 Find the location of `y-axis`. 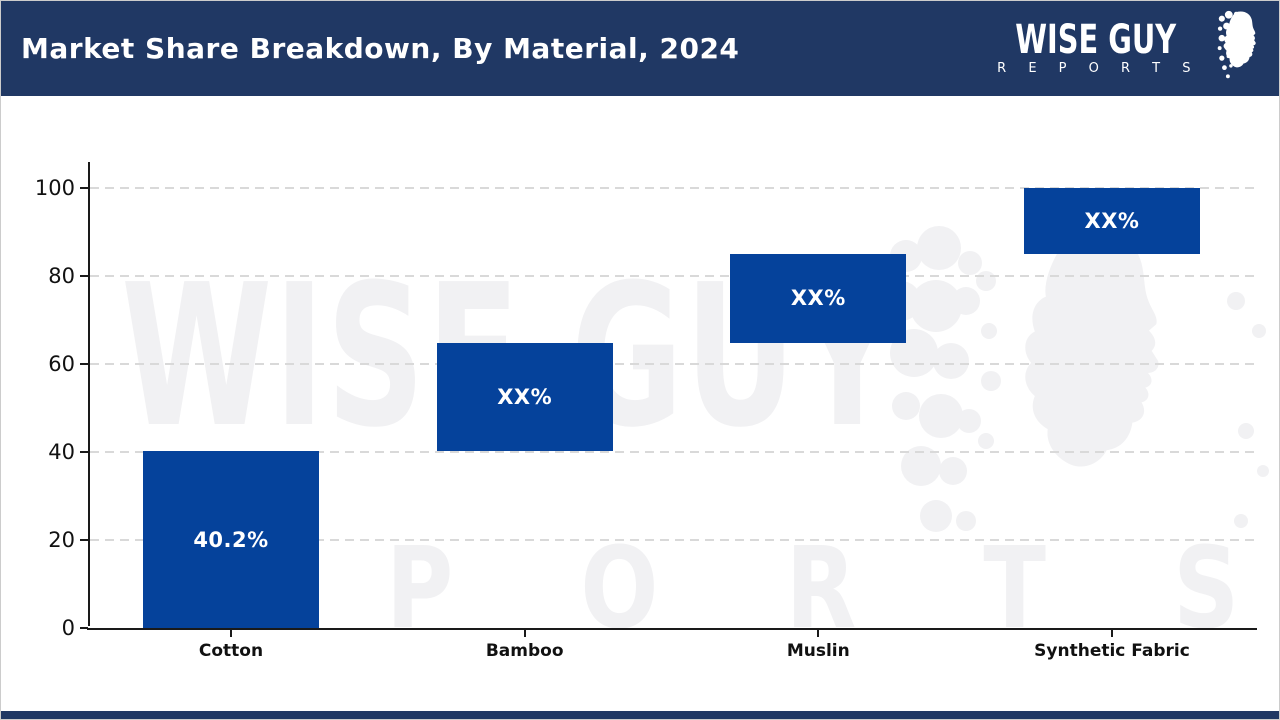

y-axis is located at coordinates (89, 394).